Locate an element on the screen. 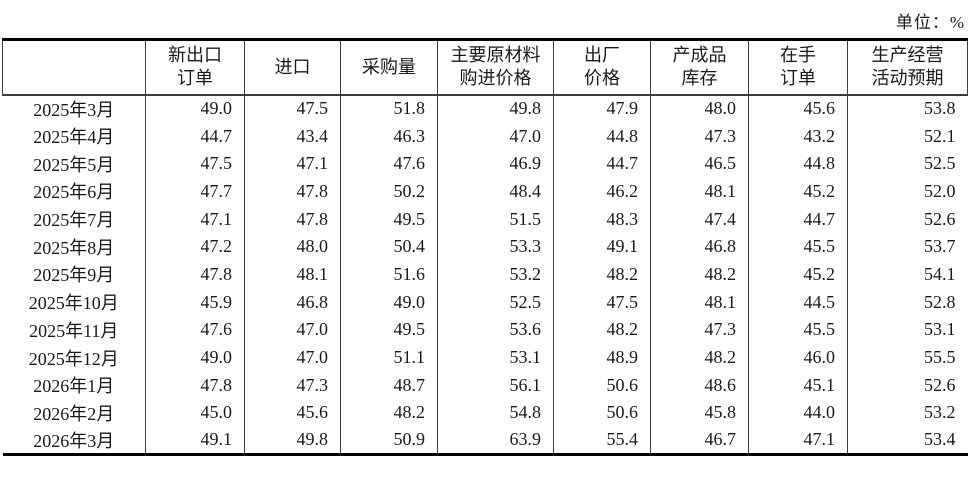 The width and height of the screenshot is (974, 486). table-row: 2025年12月 49.0 47.0 51.1 53.1 48.9 48.2 46.0 55.5 is located at coordinates (485, 357).